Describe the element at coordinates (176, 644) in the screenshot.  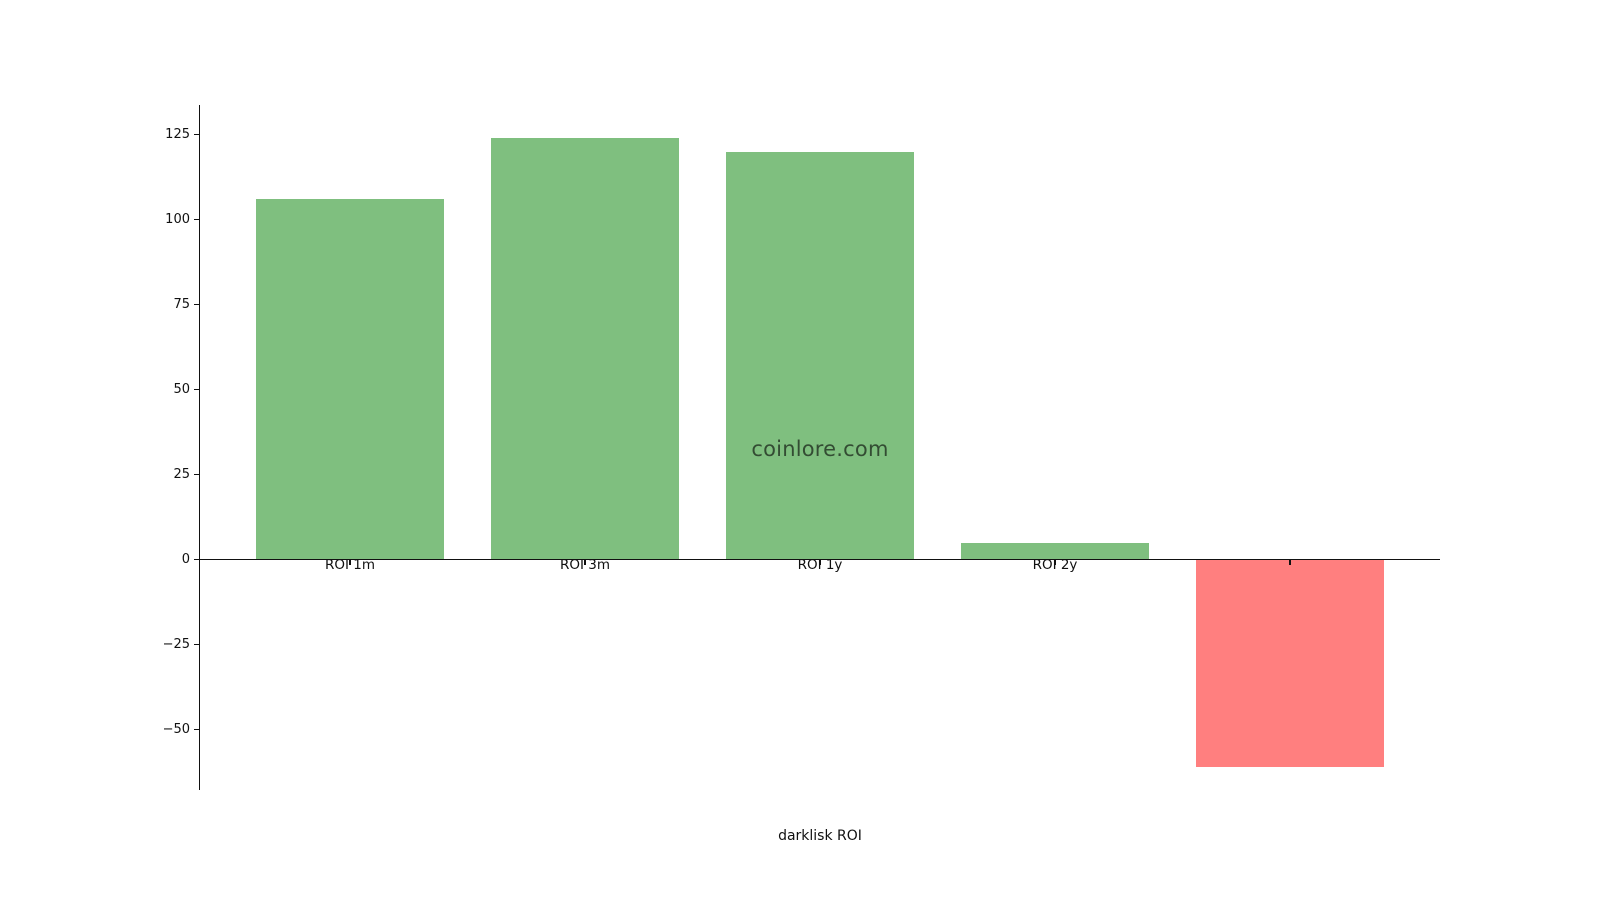
I see `y-tick-label: −25` at that location.